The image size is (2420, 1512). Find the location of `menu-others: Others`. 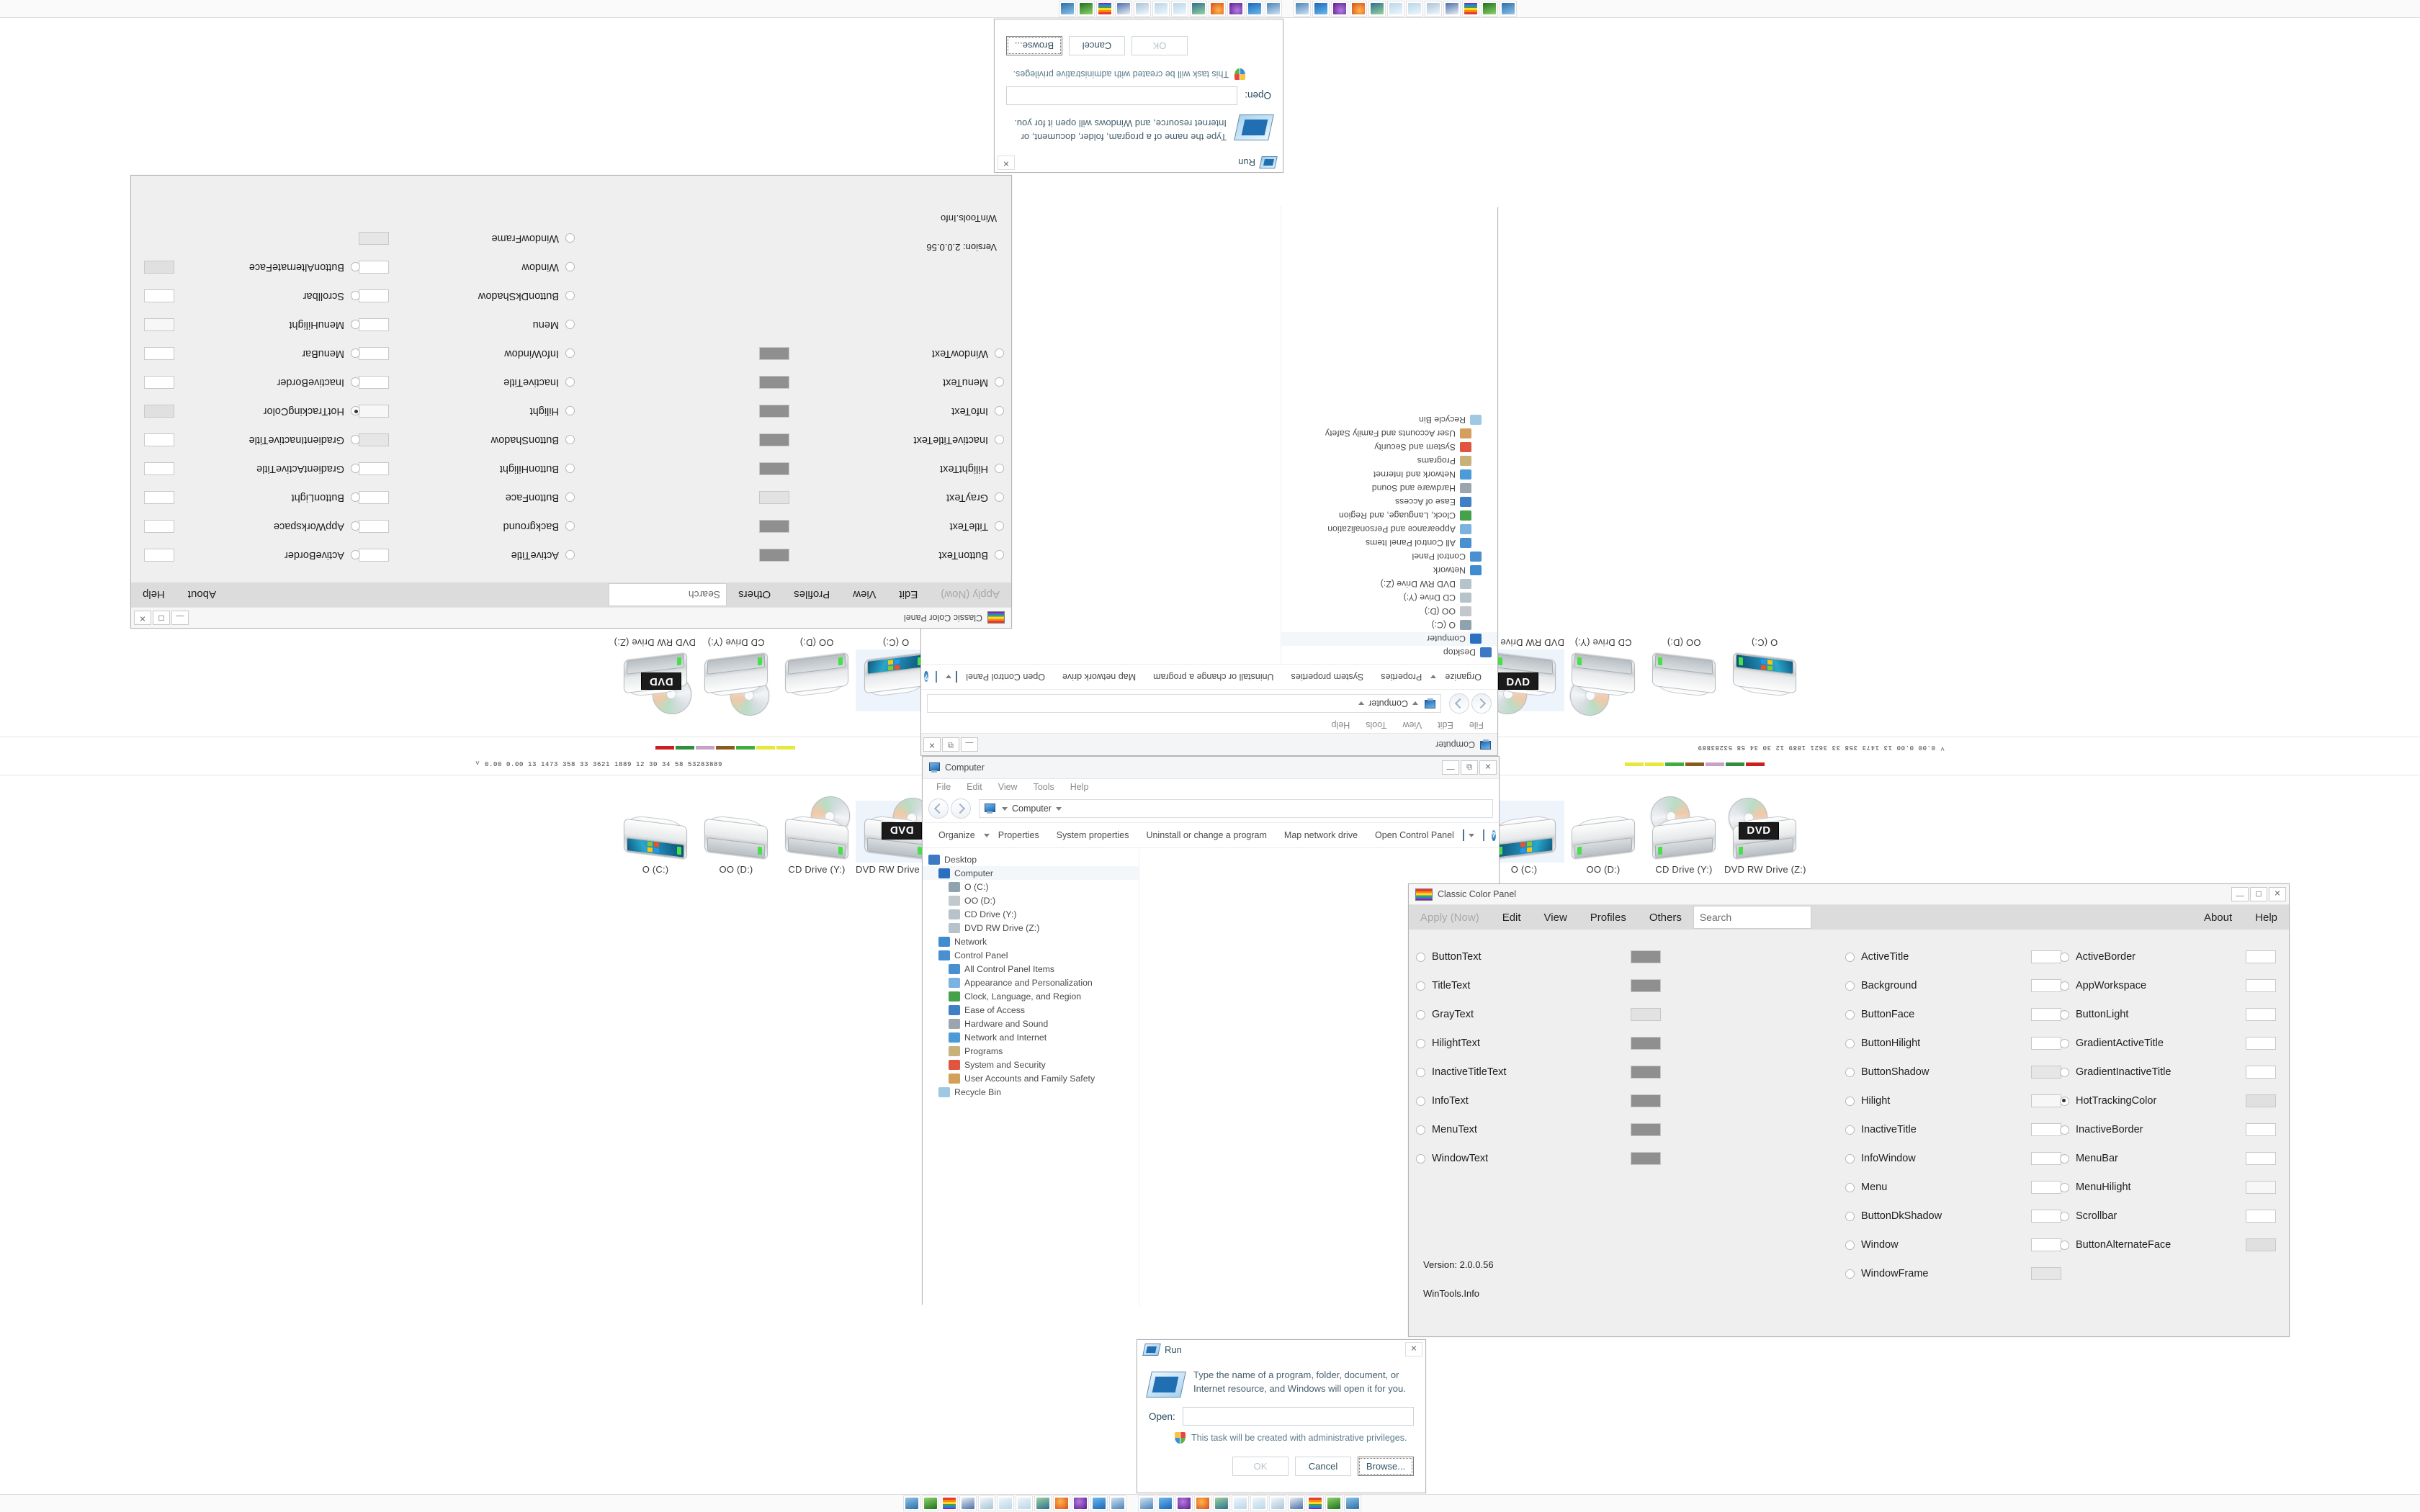

menu-others: Others is located at coordinates (754, 594).